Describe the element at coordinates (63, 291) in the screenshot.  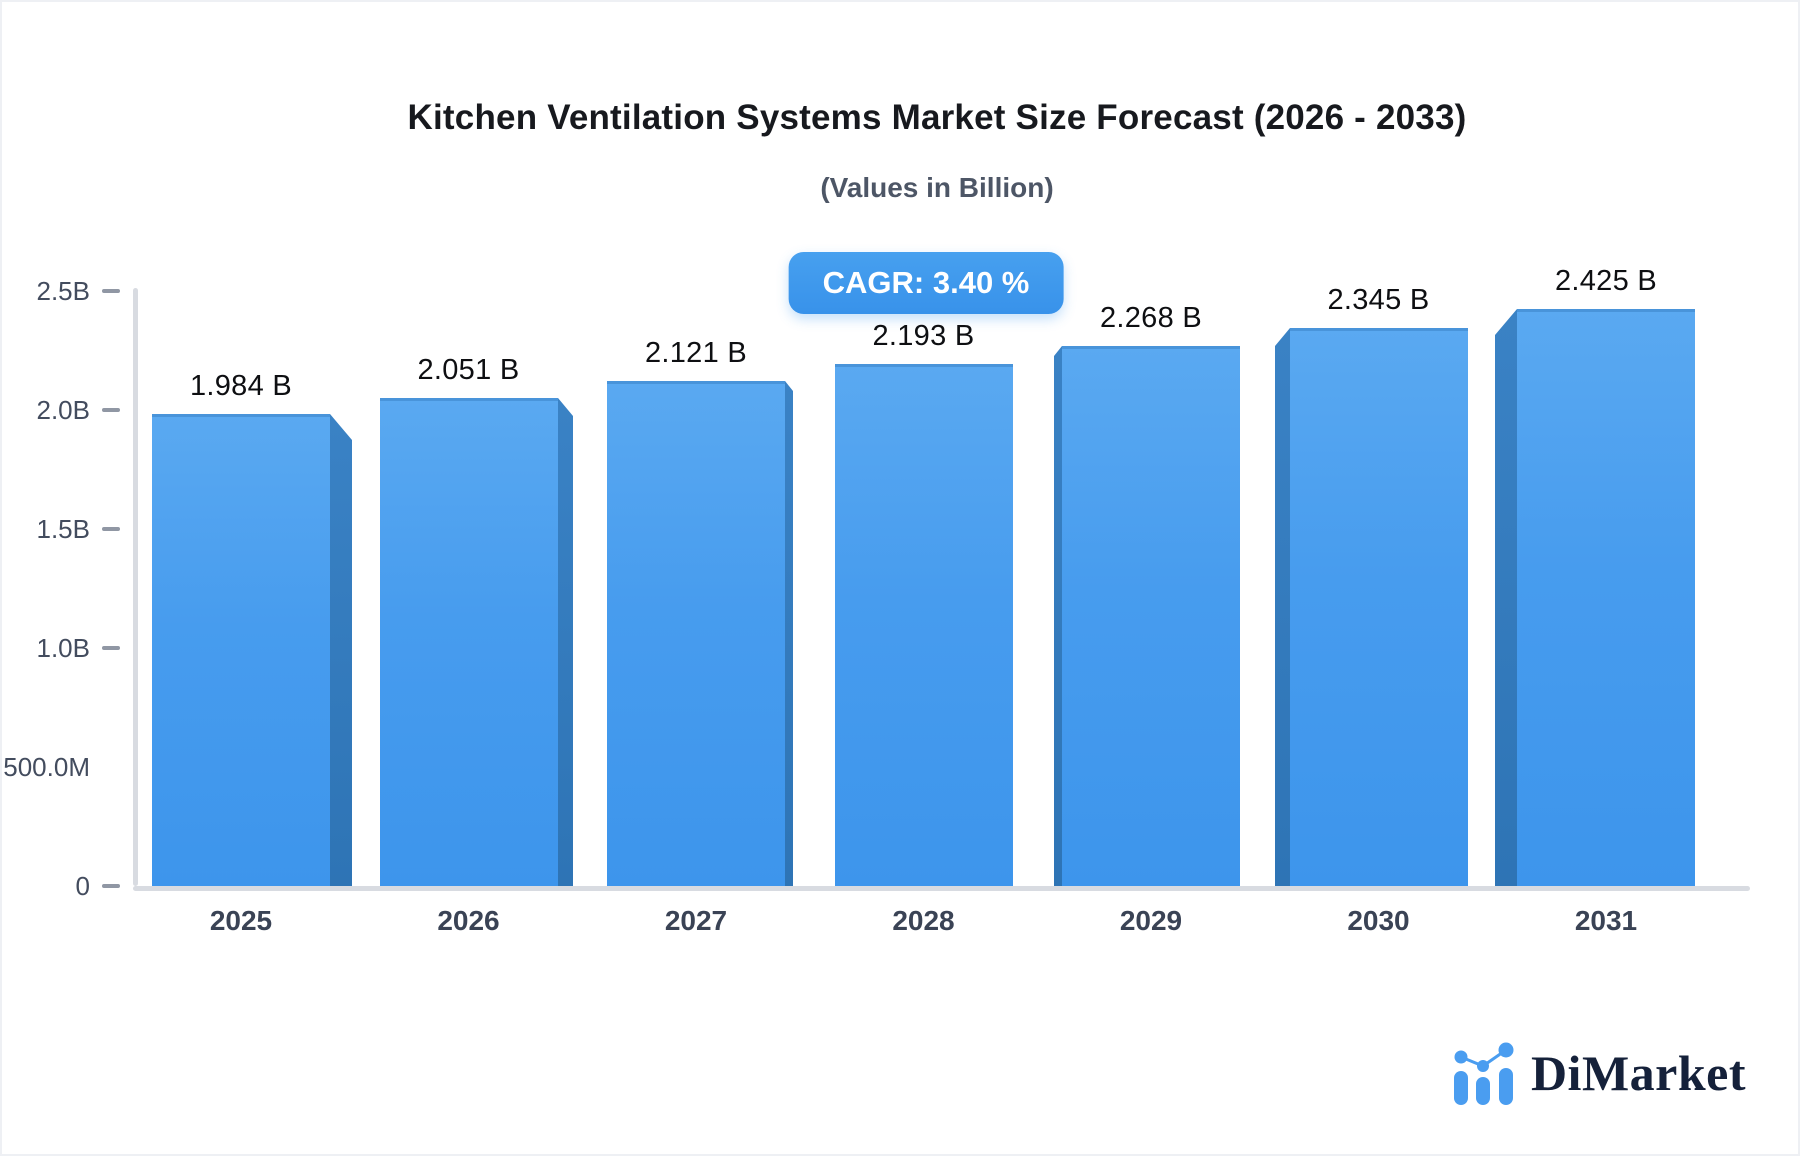
I see `y-axis-tick-label: 2.5B` at that location.